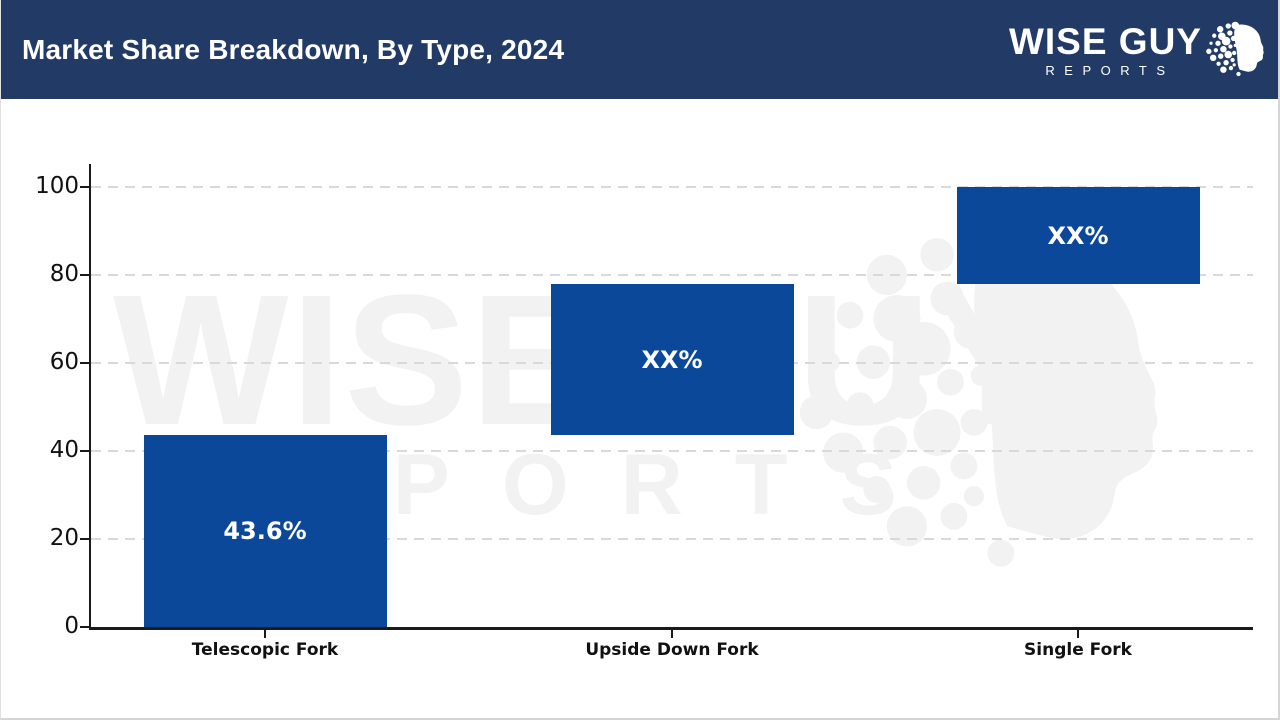 The image size is (1280, 720). What do you see at coordinates (1078, 650) in the screenshot?
I see `category-label-single-fork: Single Fork` at bounding box center [1078, 650].